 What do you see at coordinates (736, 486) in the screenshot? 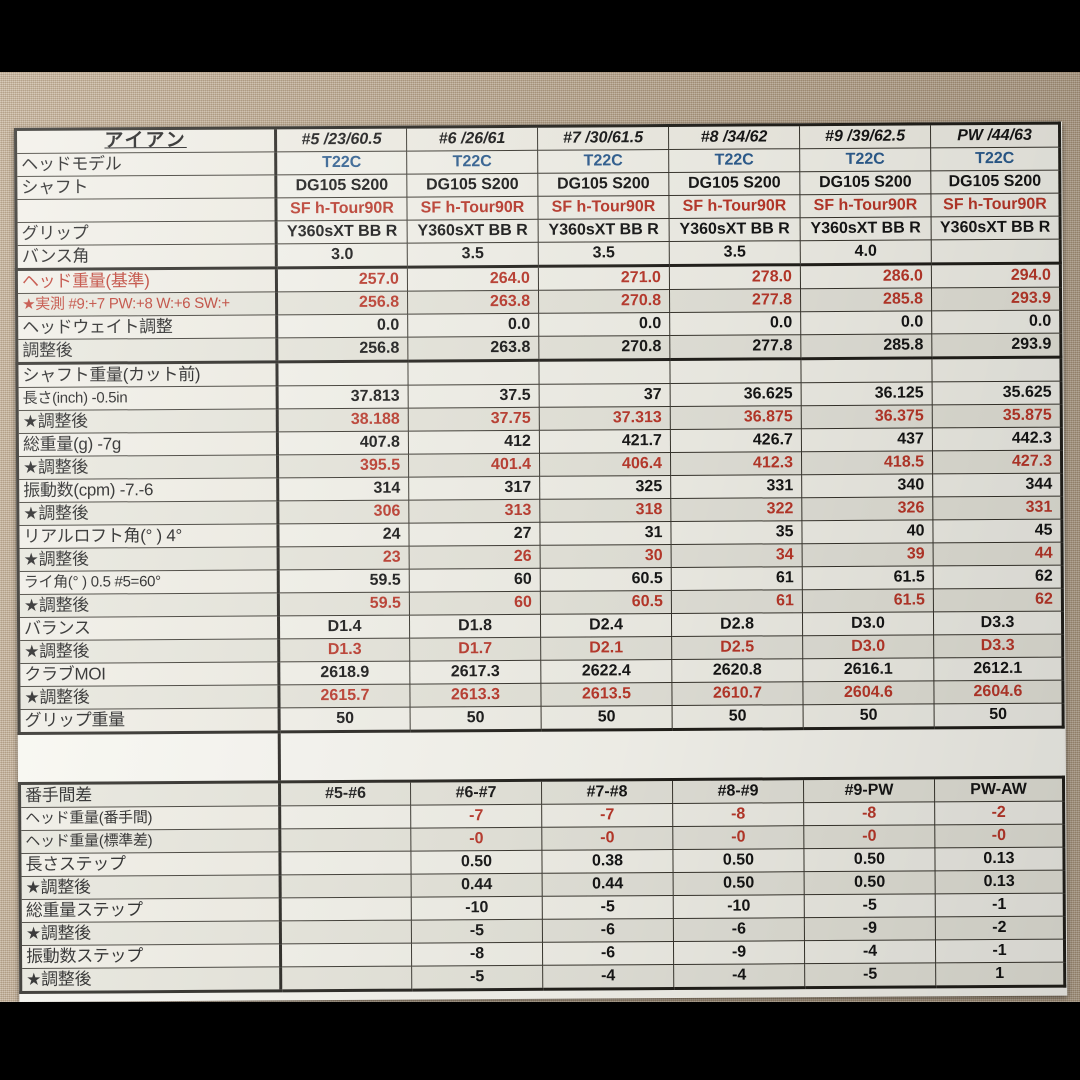
I see `data-cell: 331` at bounding box center [736, 486].